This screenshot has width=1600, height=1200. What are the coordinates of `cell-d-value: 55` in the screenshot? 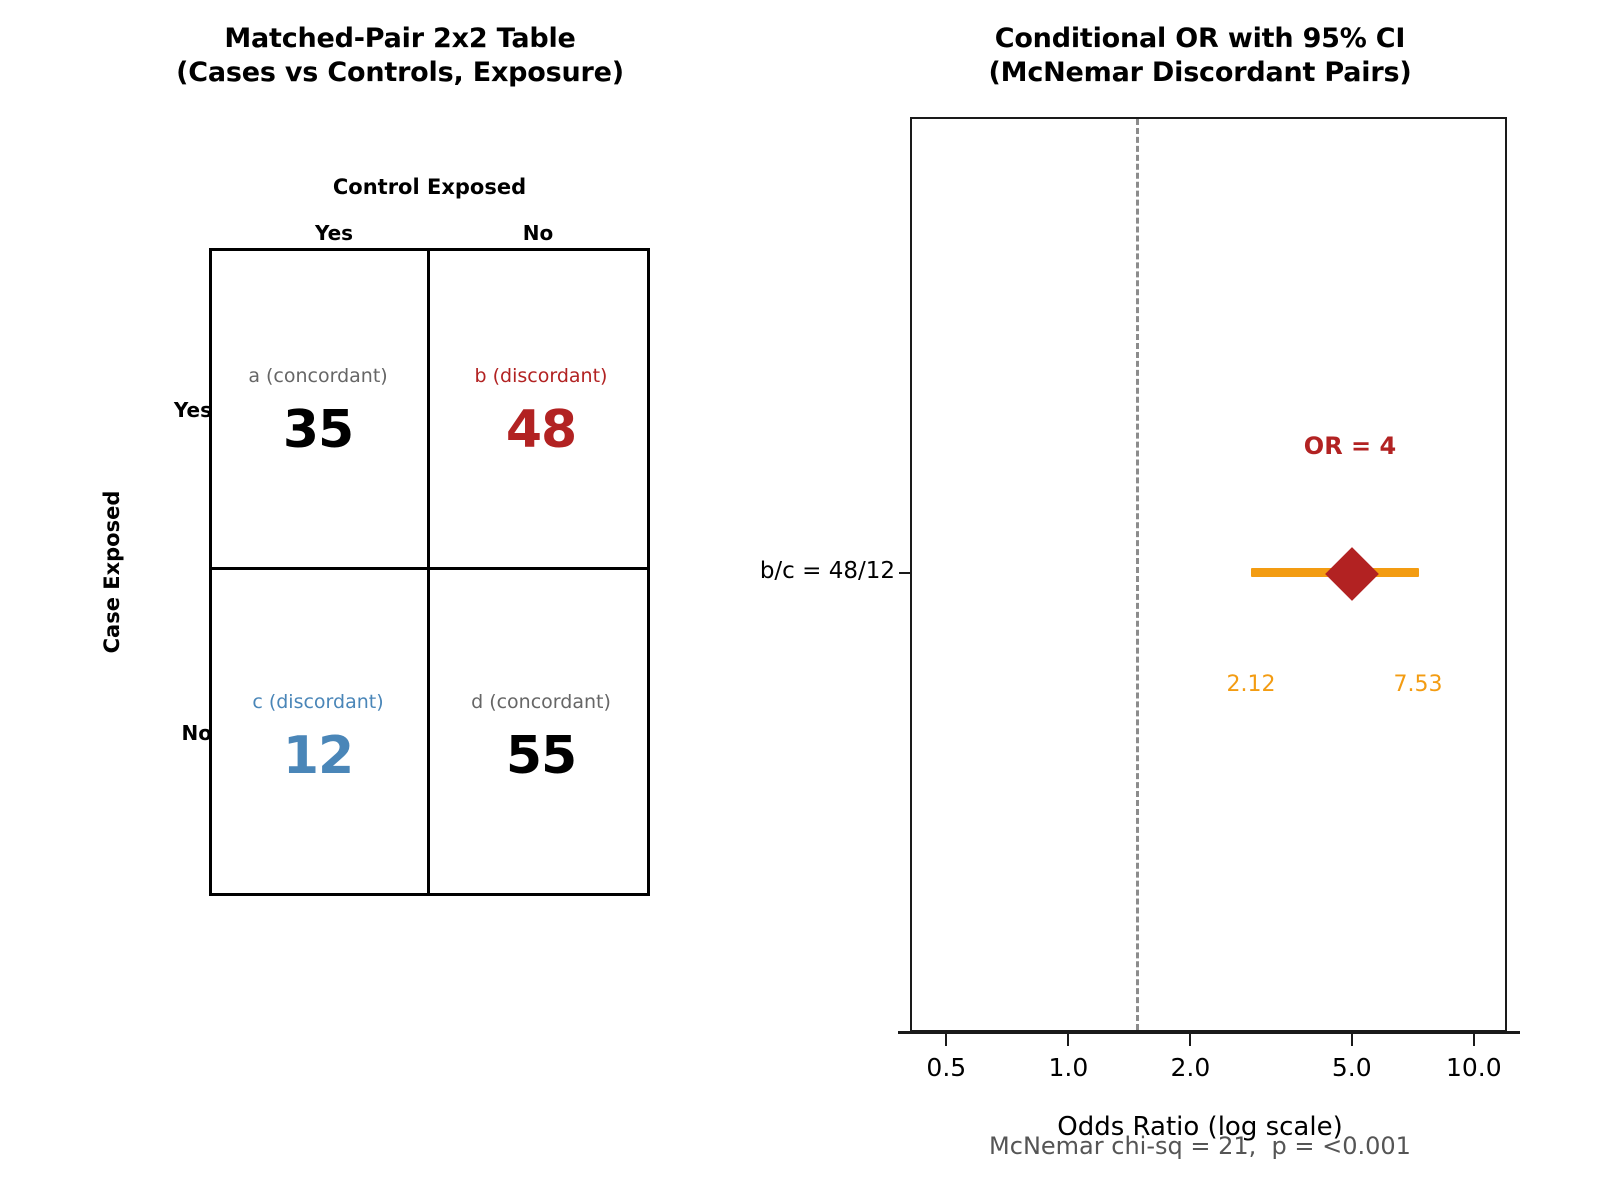 It's located at (541, 756).